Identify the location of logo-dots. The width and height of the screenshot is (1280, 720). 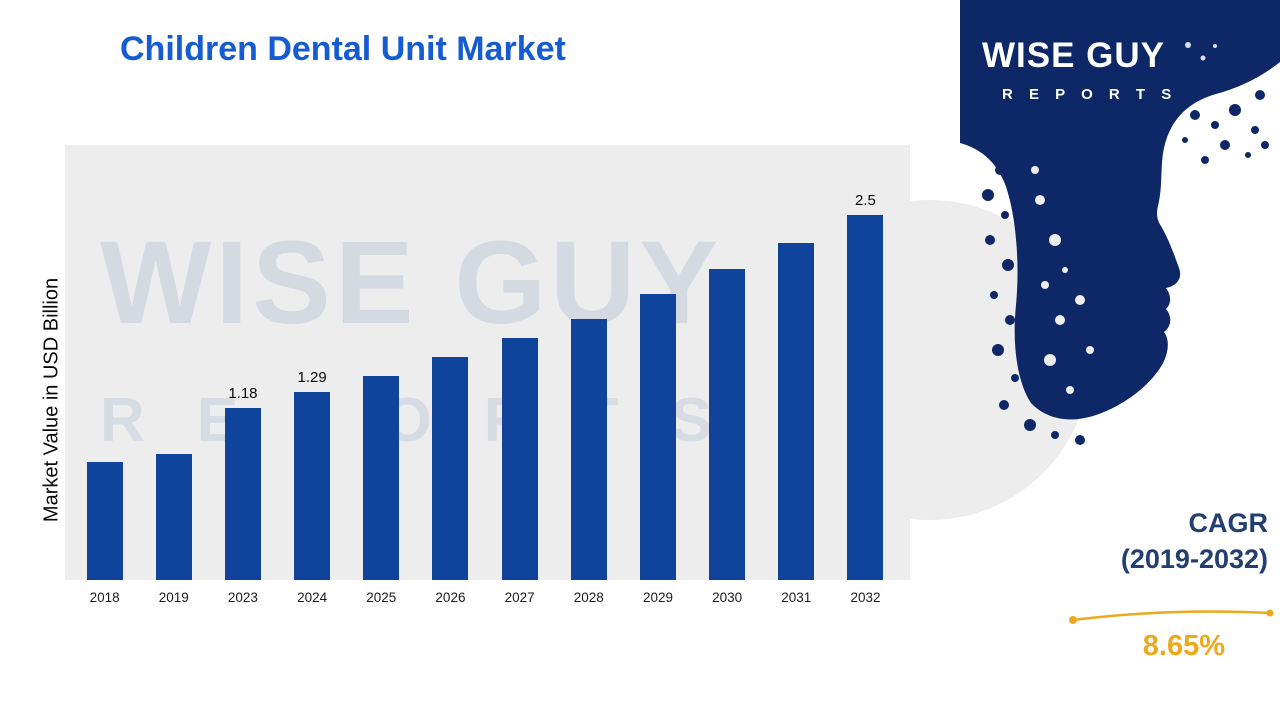
(1201, 51).